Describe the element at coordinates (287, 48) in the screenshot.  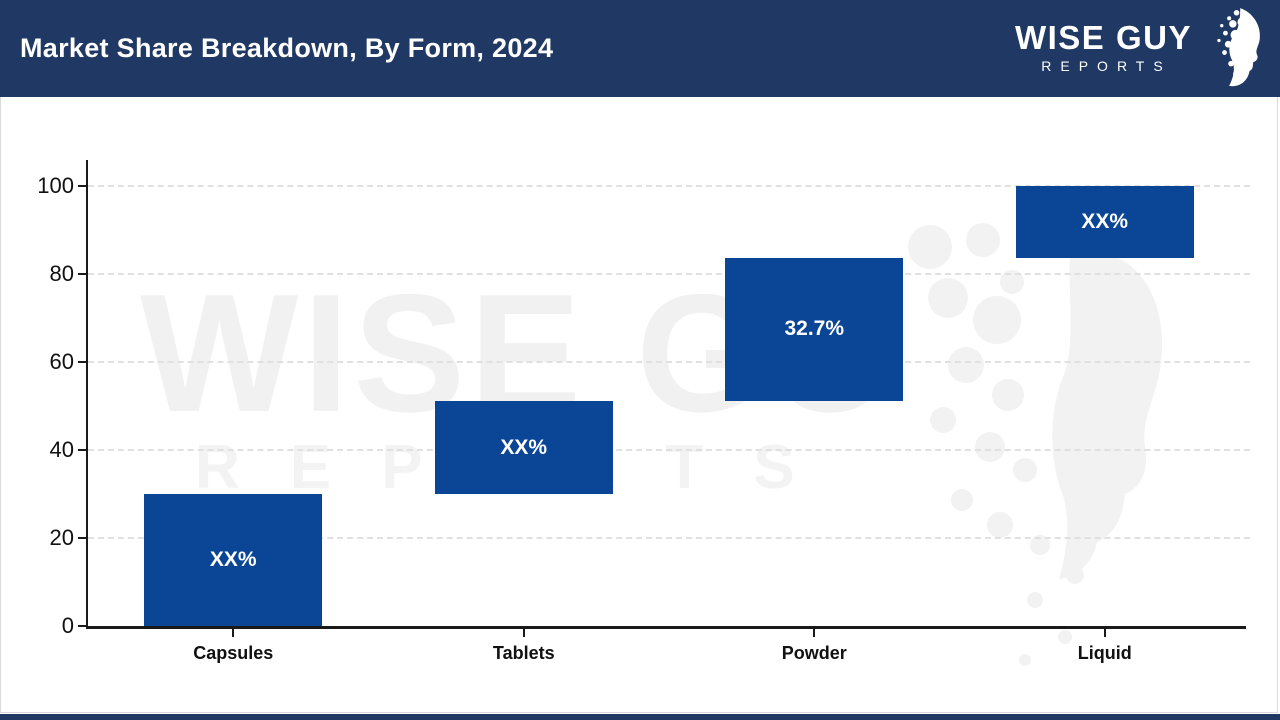
I see `page-title: Market Share Breakdown, By Form, 2024` at that location.